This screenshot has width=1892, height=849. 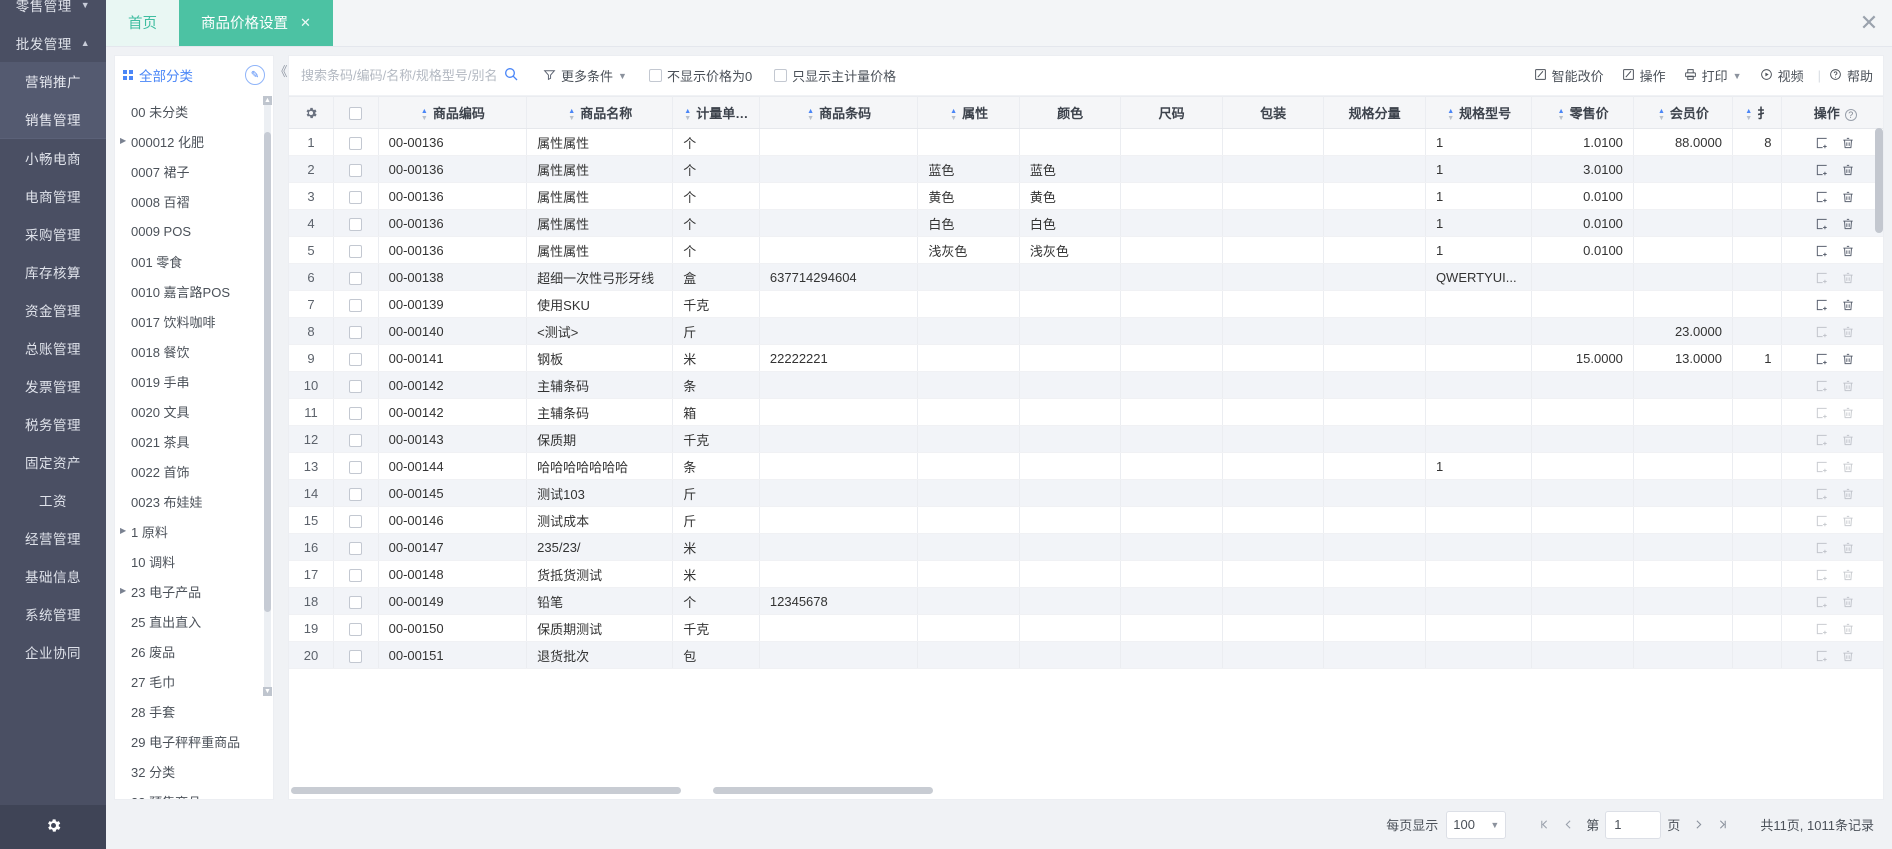 What do you see at coordinates (1633, 824) in the screenshot?
I see `page-number-input: 1` at bounding box center [1633, 824].